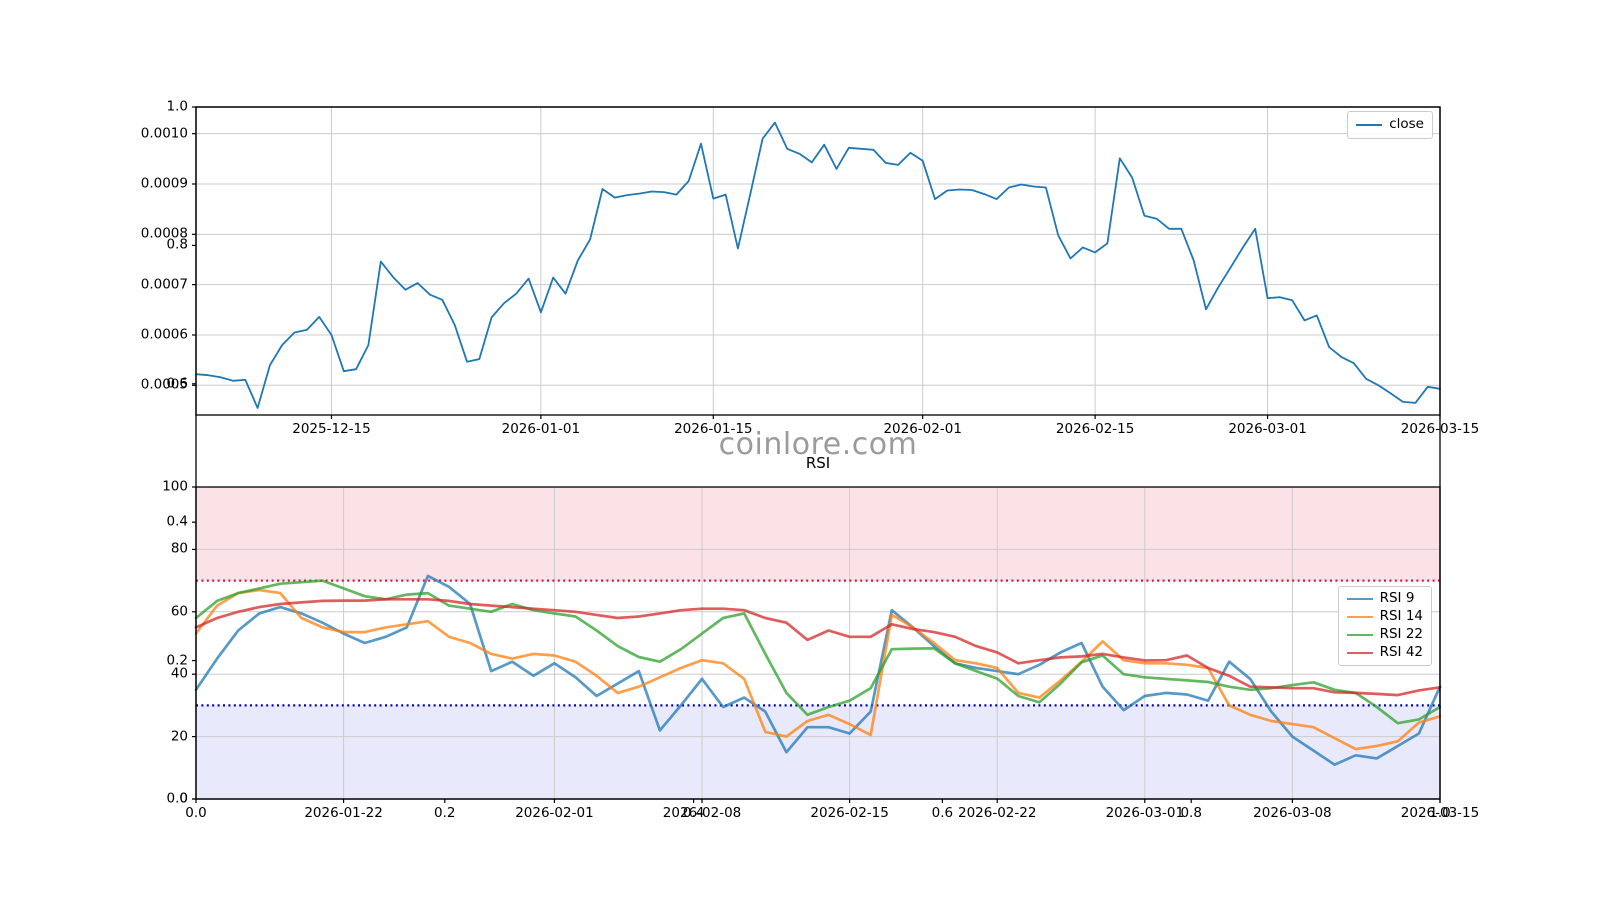 This screenshot has height=900, width=1600. What do you see at coordinates (1440, 429) in the screenshot?
I see `top-x-tick-label: 2026-03-15` at bounding box center [1440, 429].